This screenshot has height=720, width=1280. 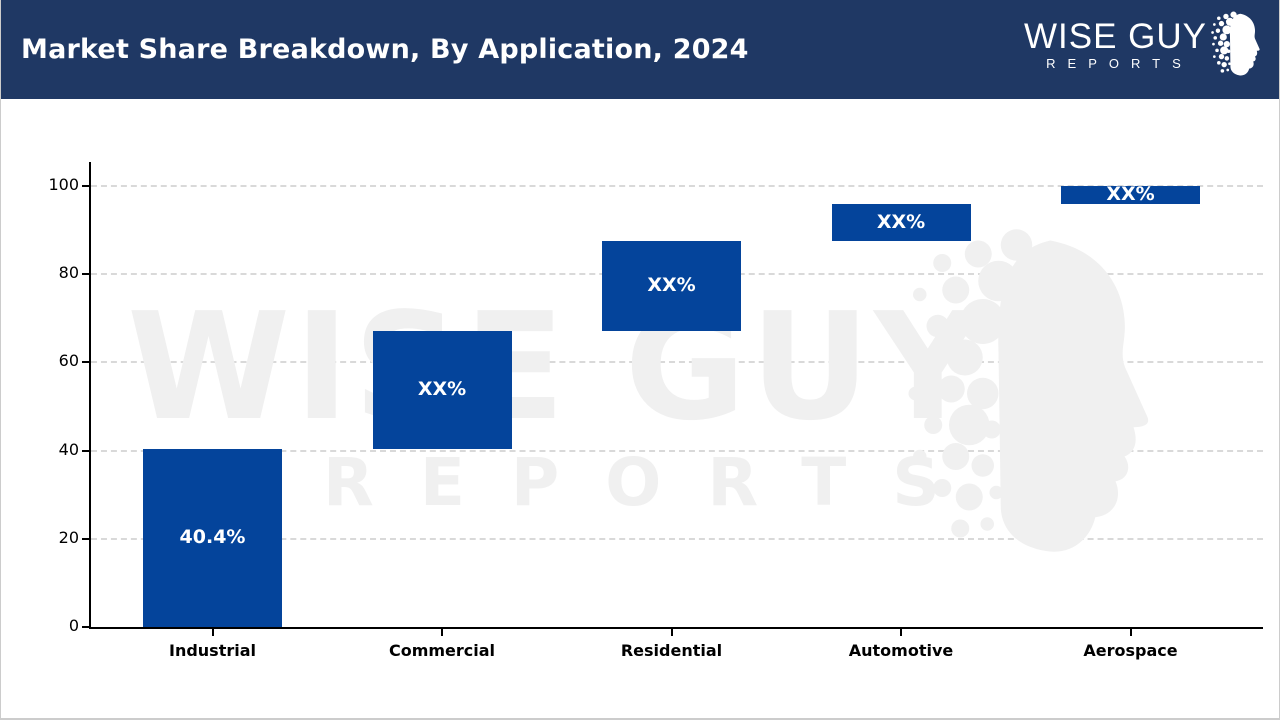 I want to click on y-tick-label: 0, so click(x=73, y=625).